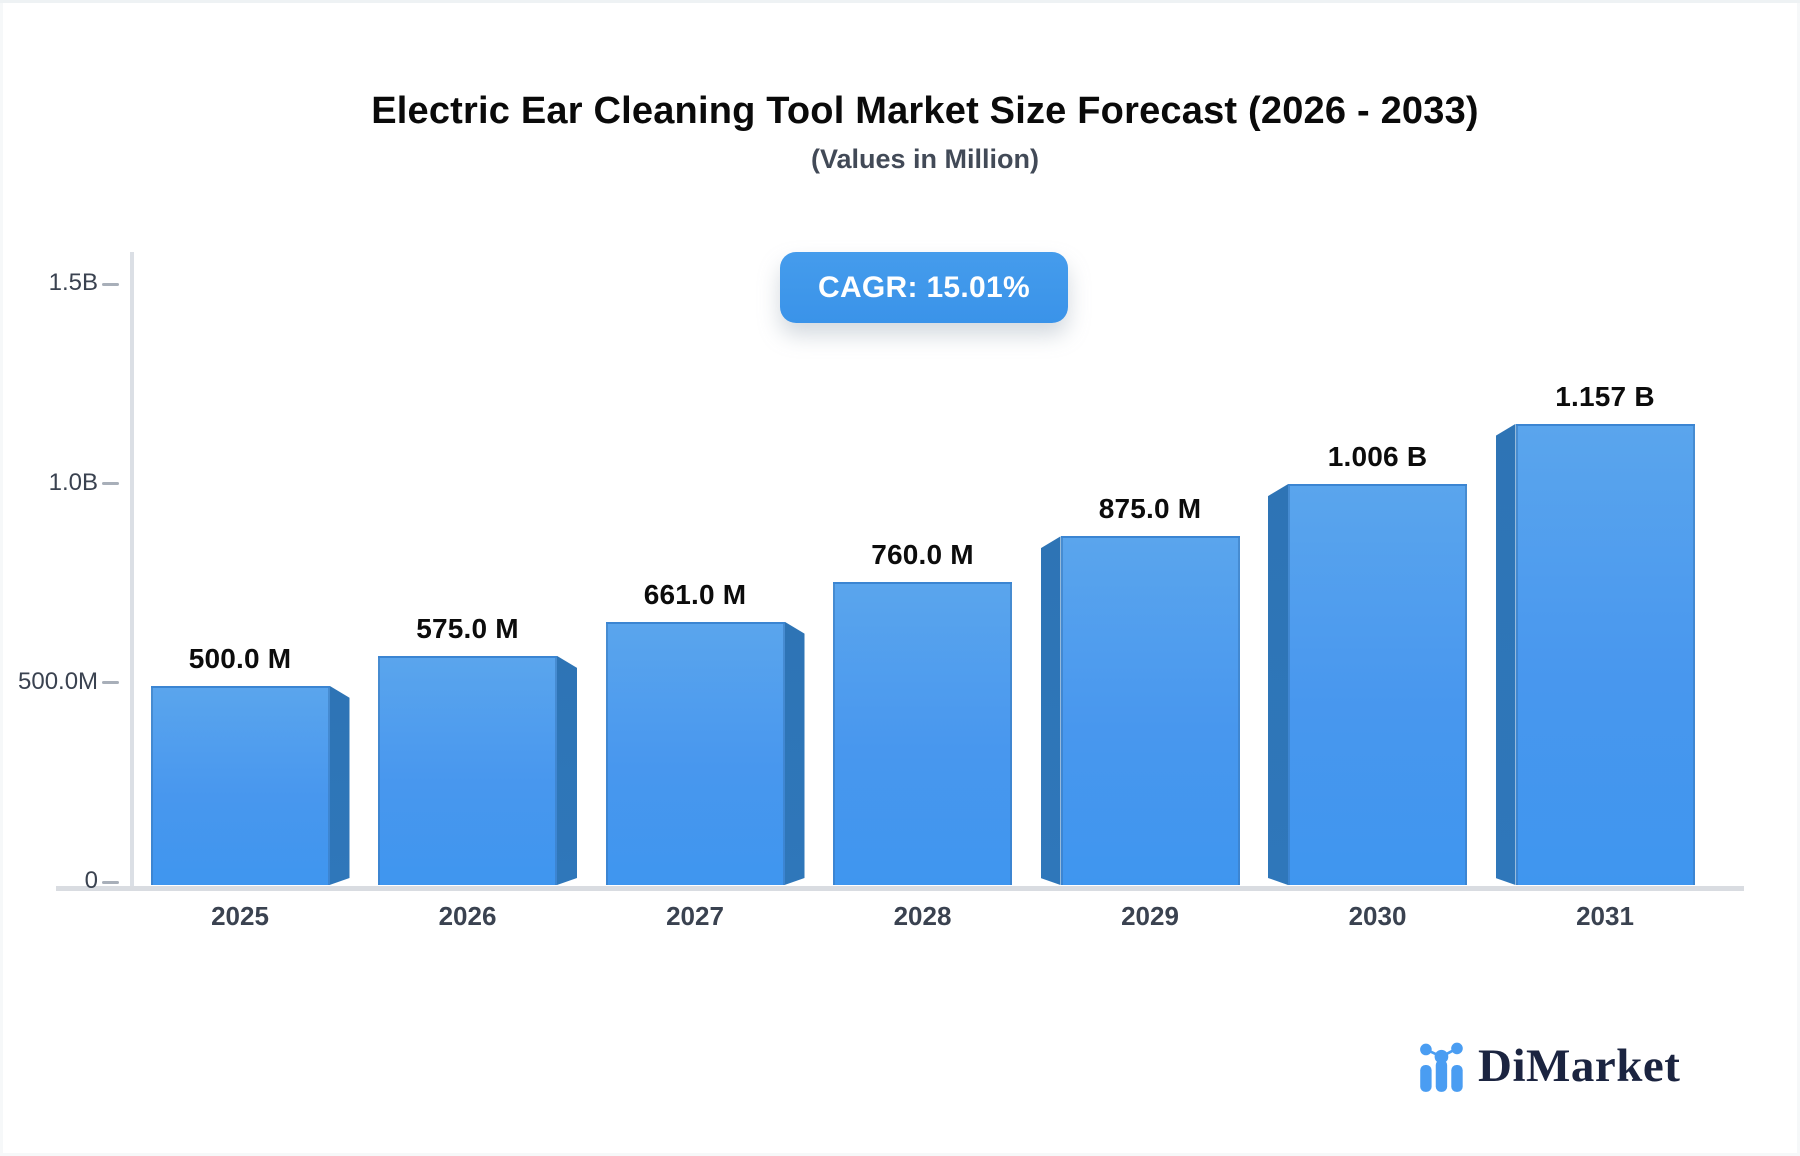 The image size is (1800, 1156). I want to click on x-axis-label-2030: 2030, so click(1377, 916).